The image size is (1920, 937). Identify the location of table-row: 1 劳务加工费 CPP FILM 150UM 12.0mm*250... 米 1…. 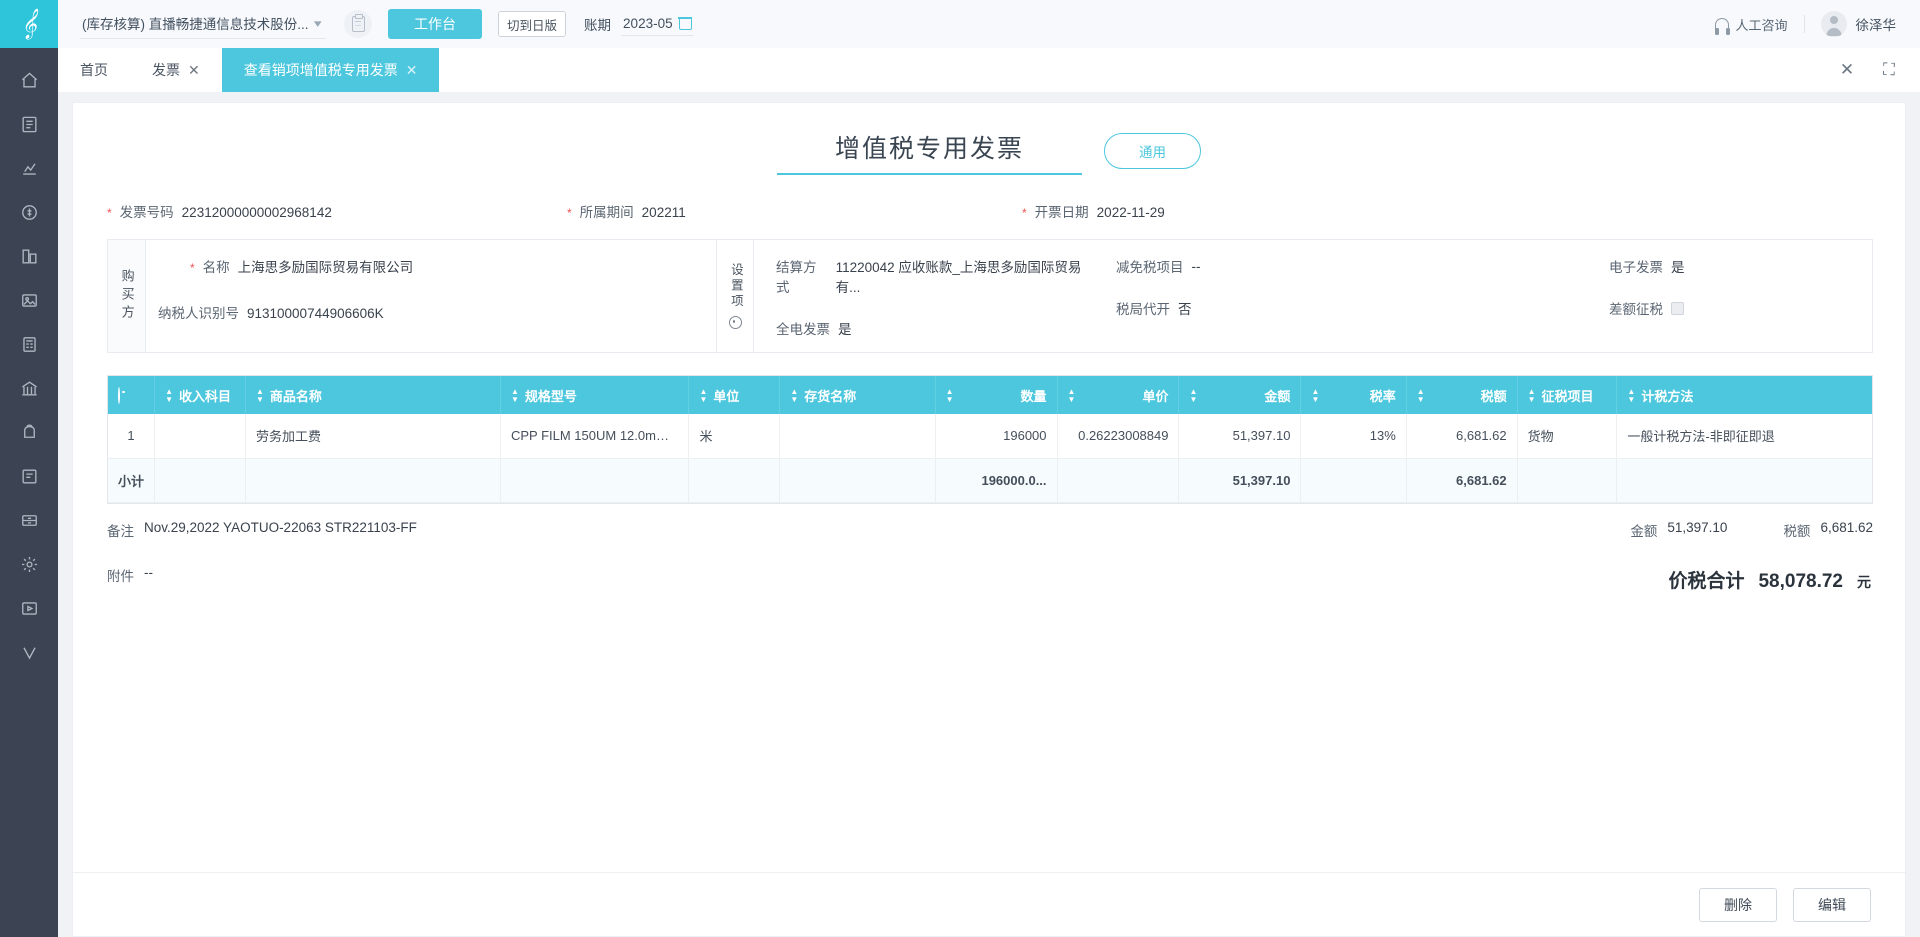
(990, 436).